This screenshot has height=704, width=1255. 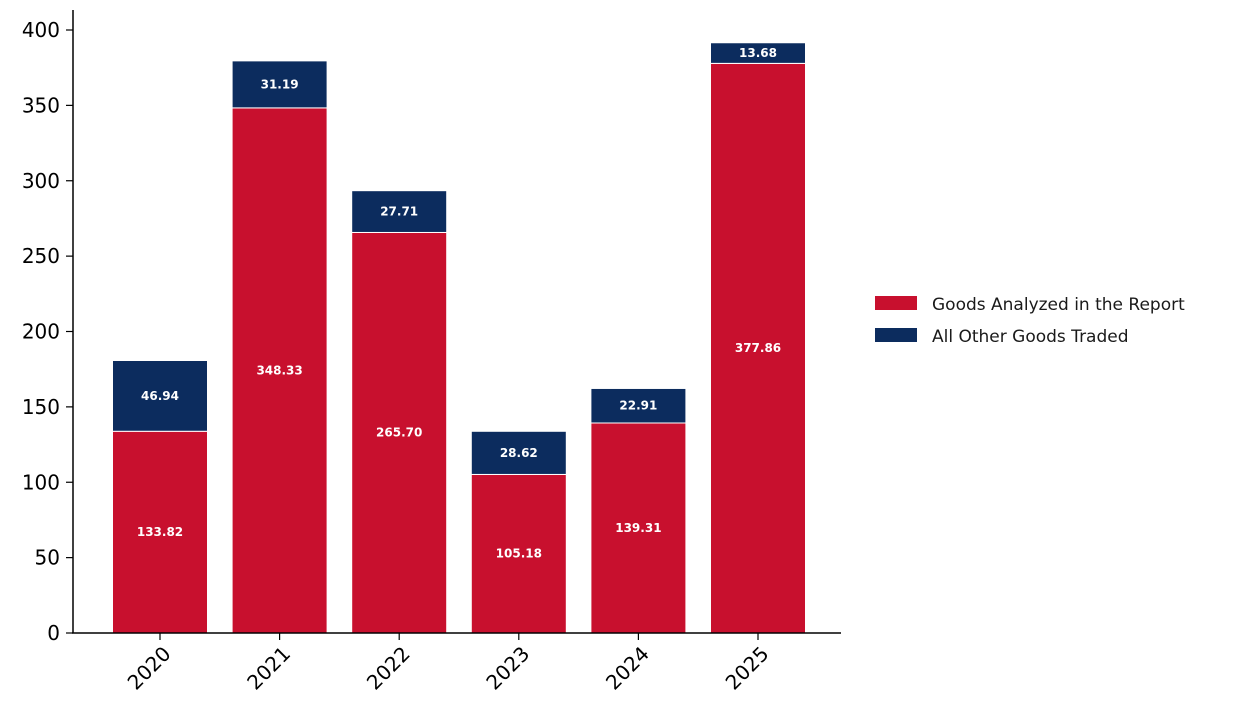 I want to click on data-label-all-other-goods-traded-2020: 46.94, so click(x=160, y=396).